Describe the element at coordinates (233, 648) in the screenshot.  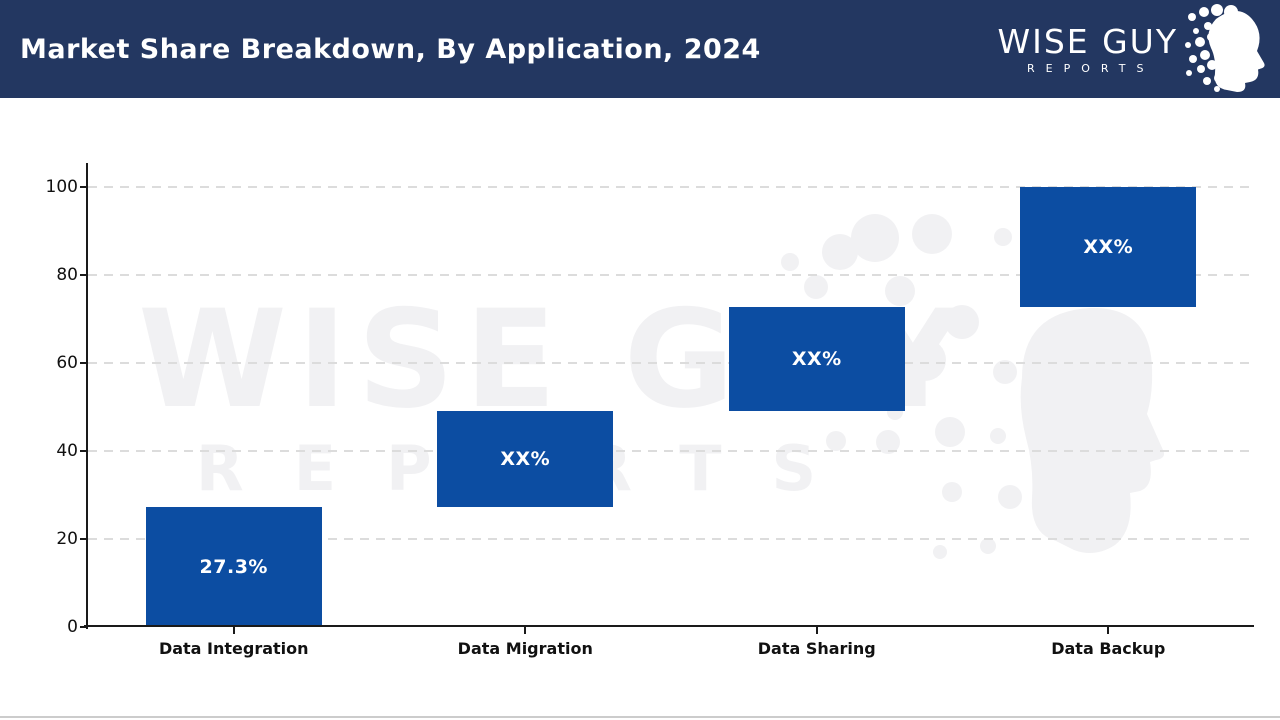
I see `x-axis-category-label: Data Integration` at that location.